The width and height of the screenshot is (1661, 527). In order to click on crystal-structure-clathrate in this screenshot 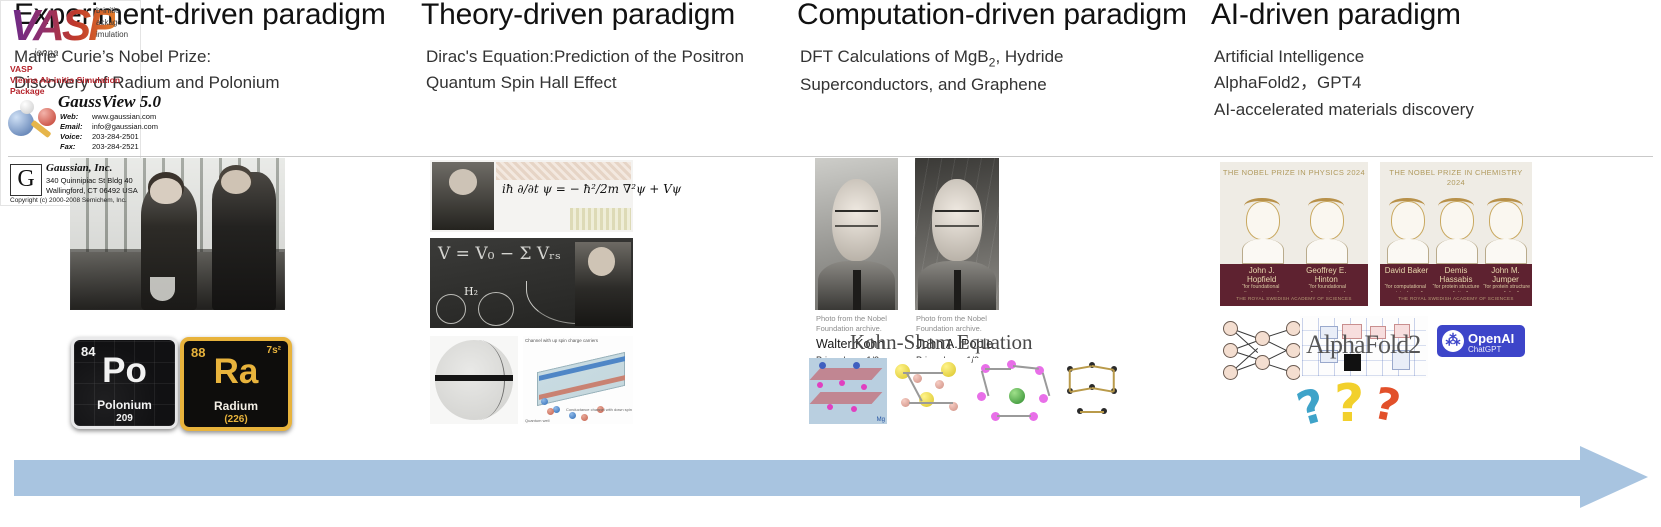, I will do `click(1014, 391)`.